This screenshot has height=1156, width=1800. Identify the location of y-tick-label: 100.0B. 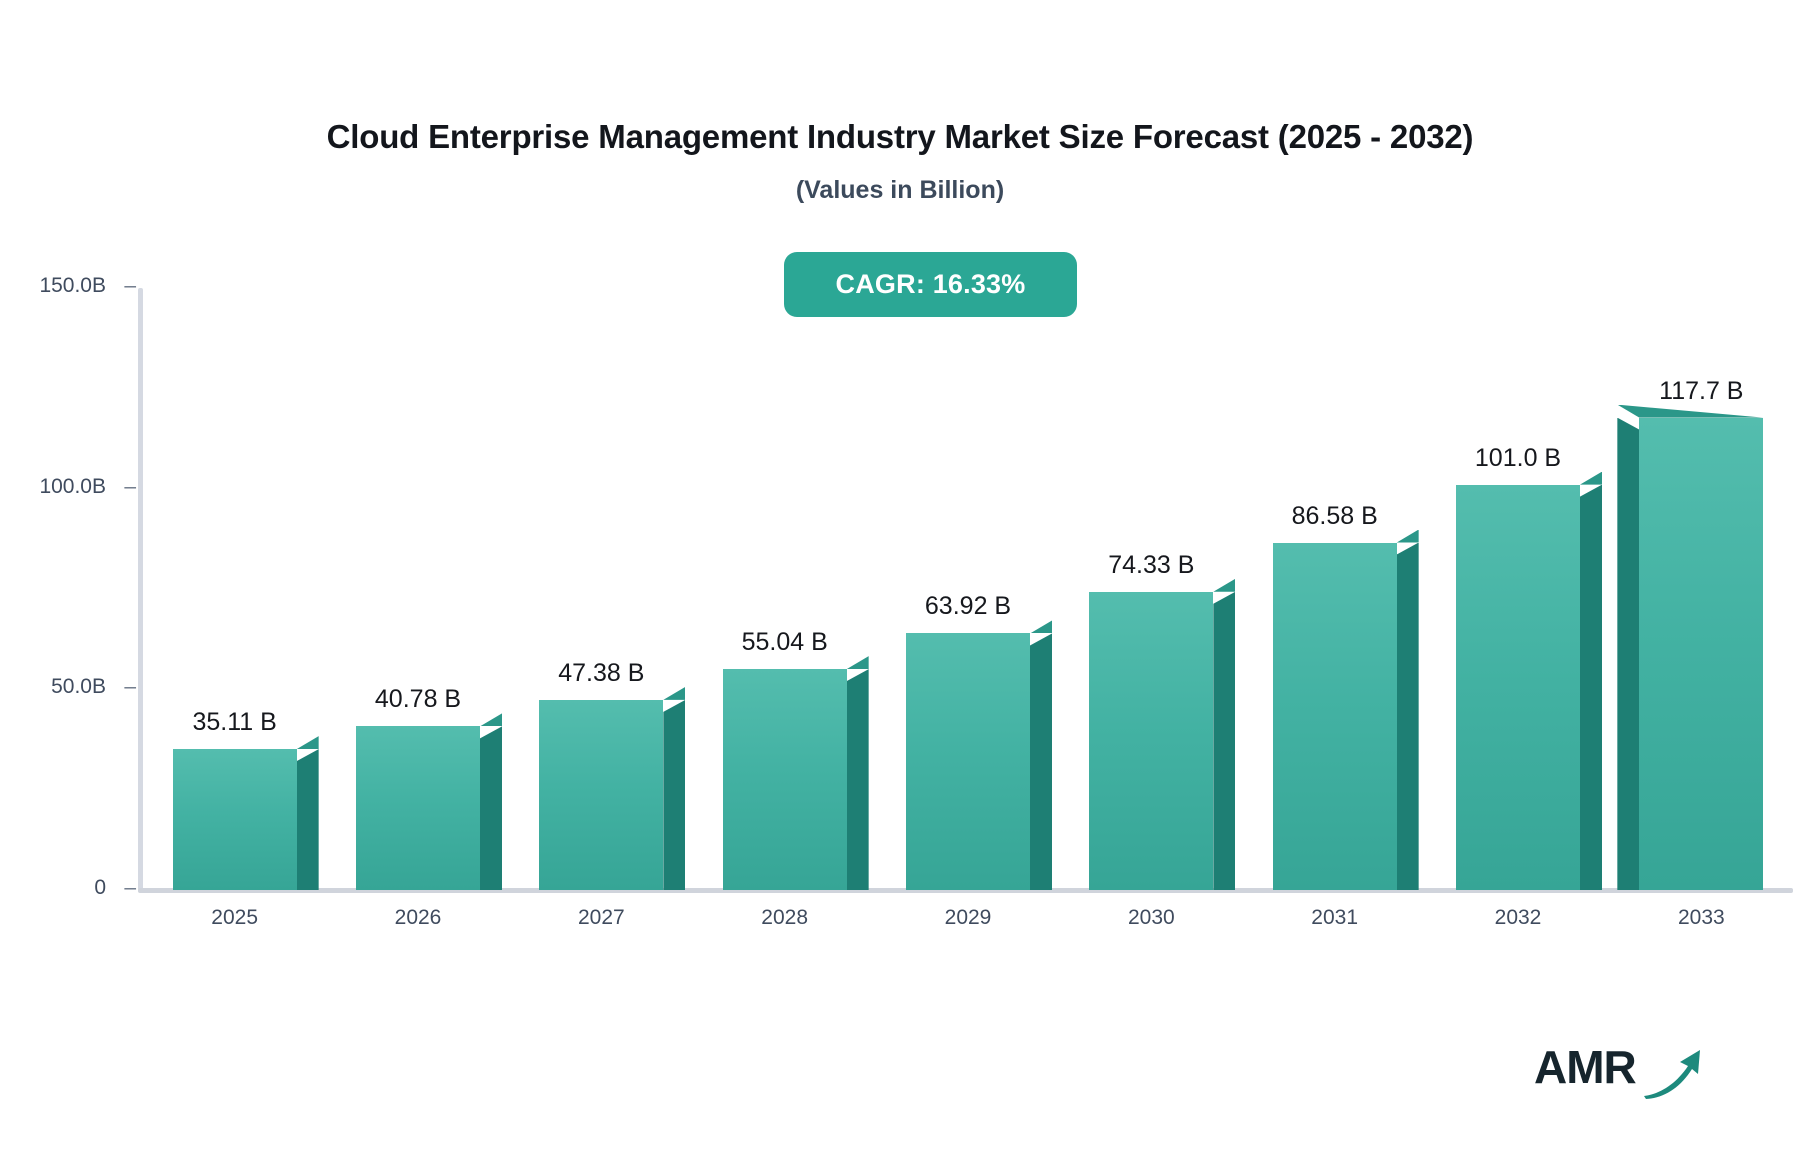
(72, 486).